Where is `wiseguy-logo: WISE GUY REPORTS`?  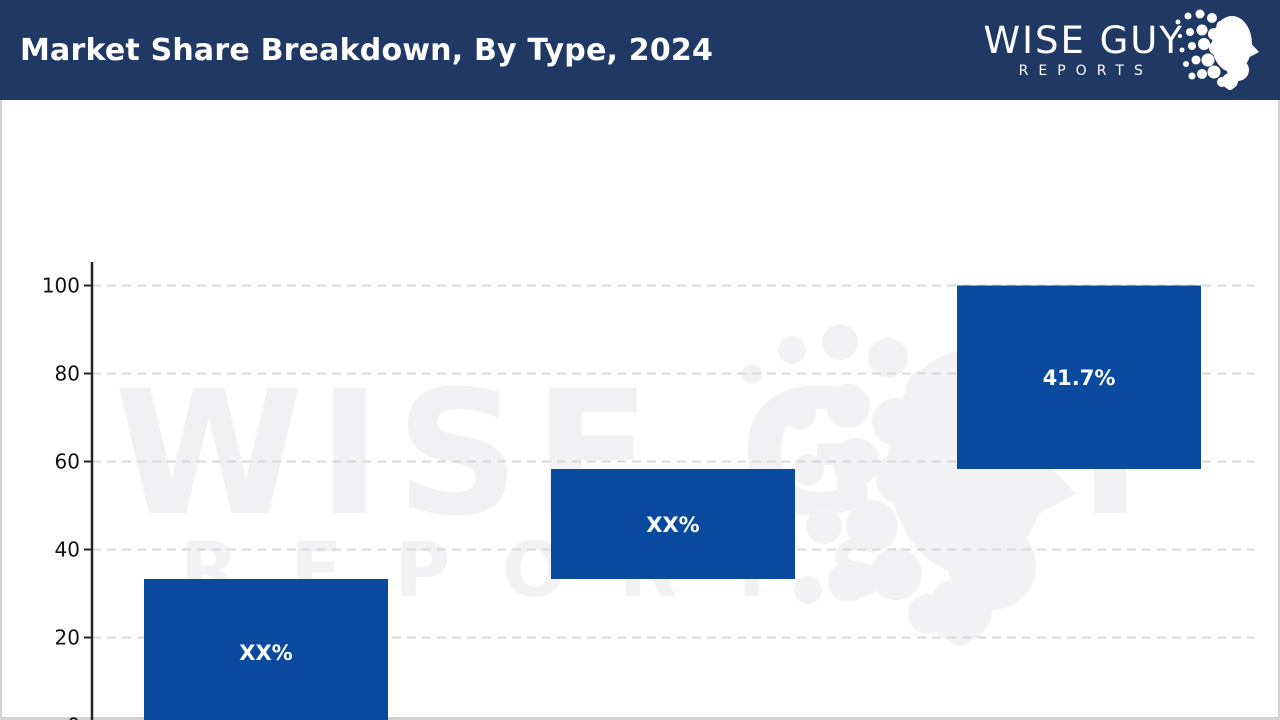
wiseguy-logo: WISE GUY REPORTS is located at coordinates (1122, 50).